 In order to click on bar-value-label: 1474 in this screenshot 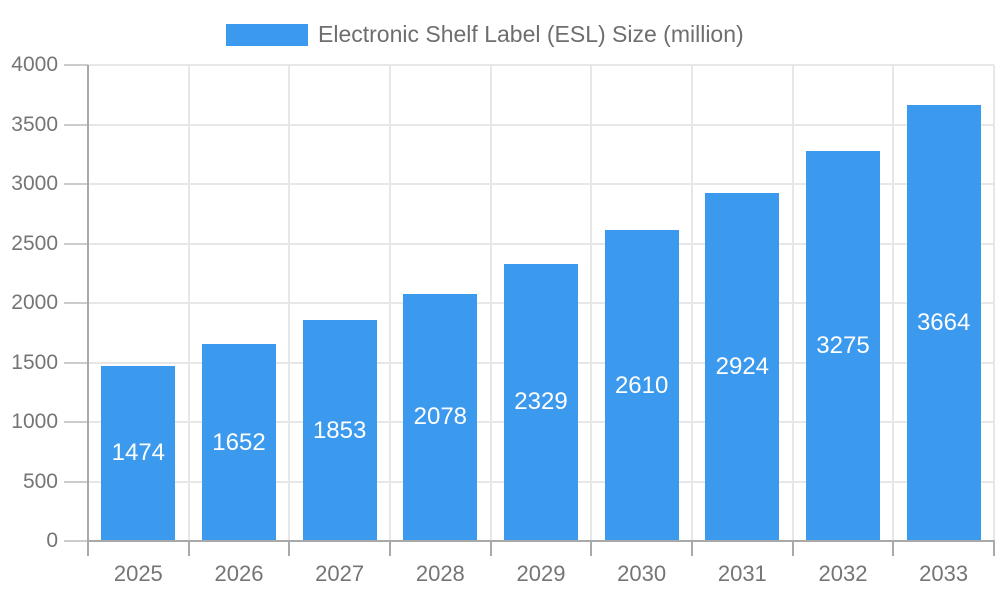, I will do `click(138, 453)`.